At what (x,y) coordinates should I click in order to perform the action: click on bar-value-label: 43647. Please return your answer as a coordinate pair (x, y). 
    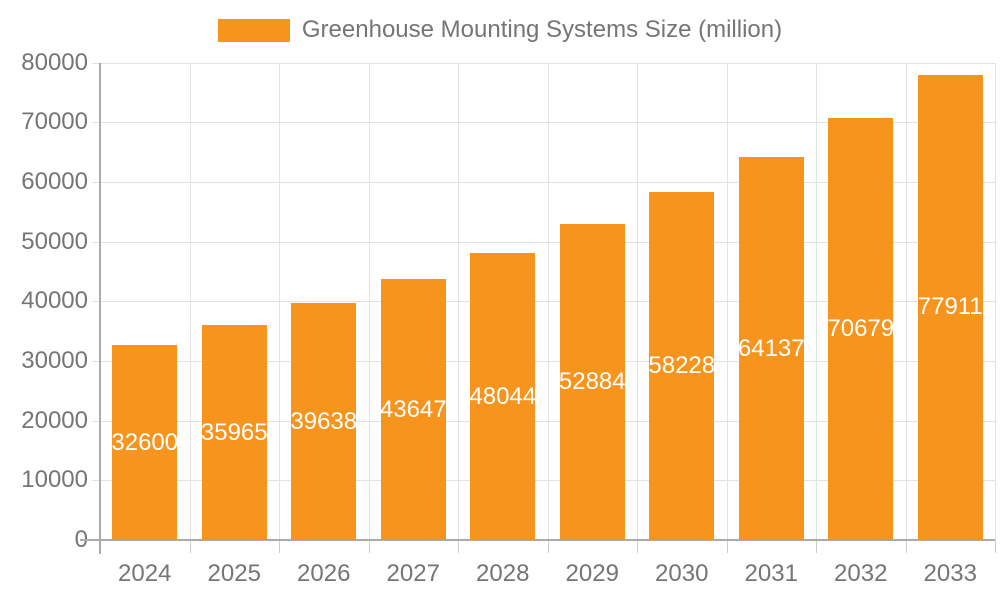
    Looking at the image, I should click on (413, 409).